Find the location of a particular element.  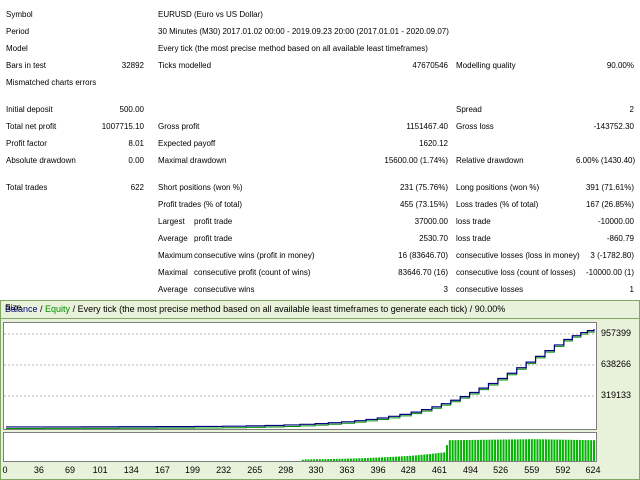

x-axis-label: 167 is located at coordinates (162, 470).